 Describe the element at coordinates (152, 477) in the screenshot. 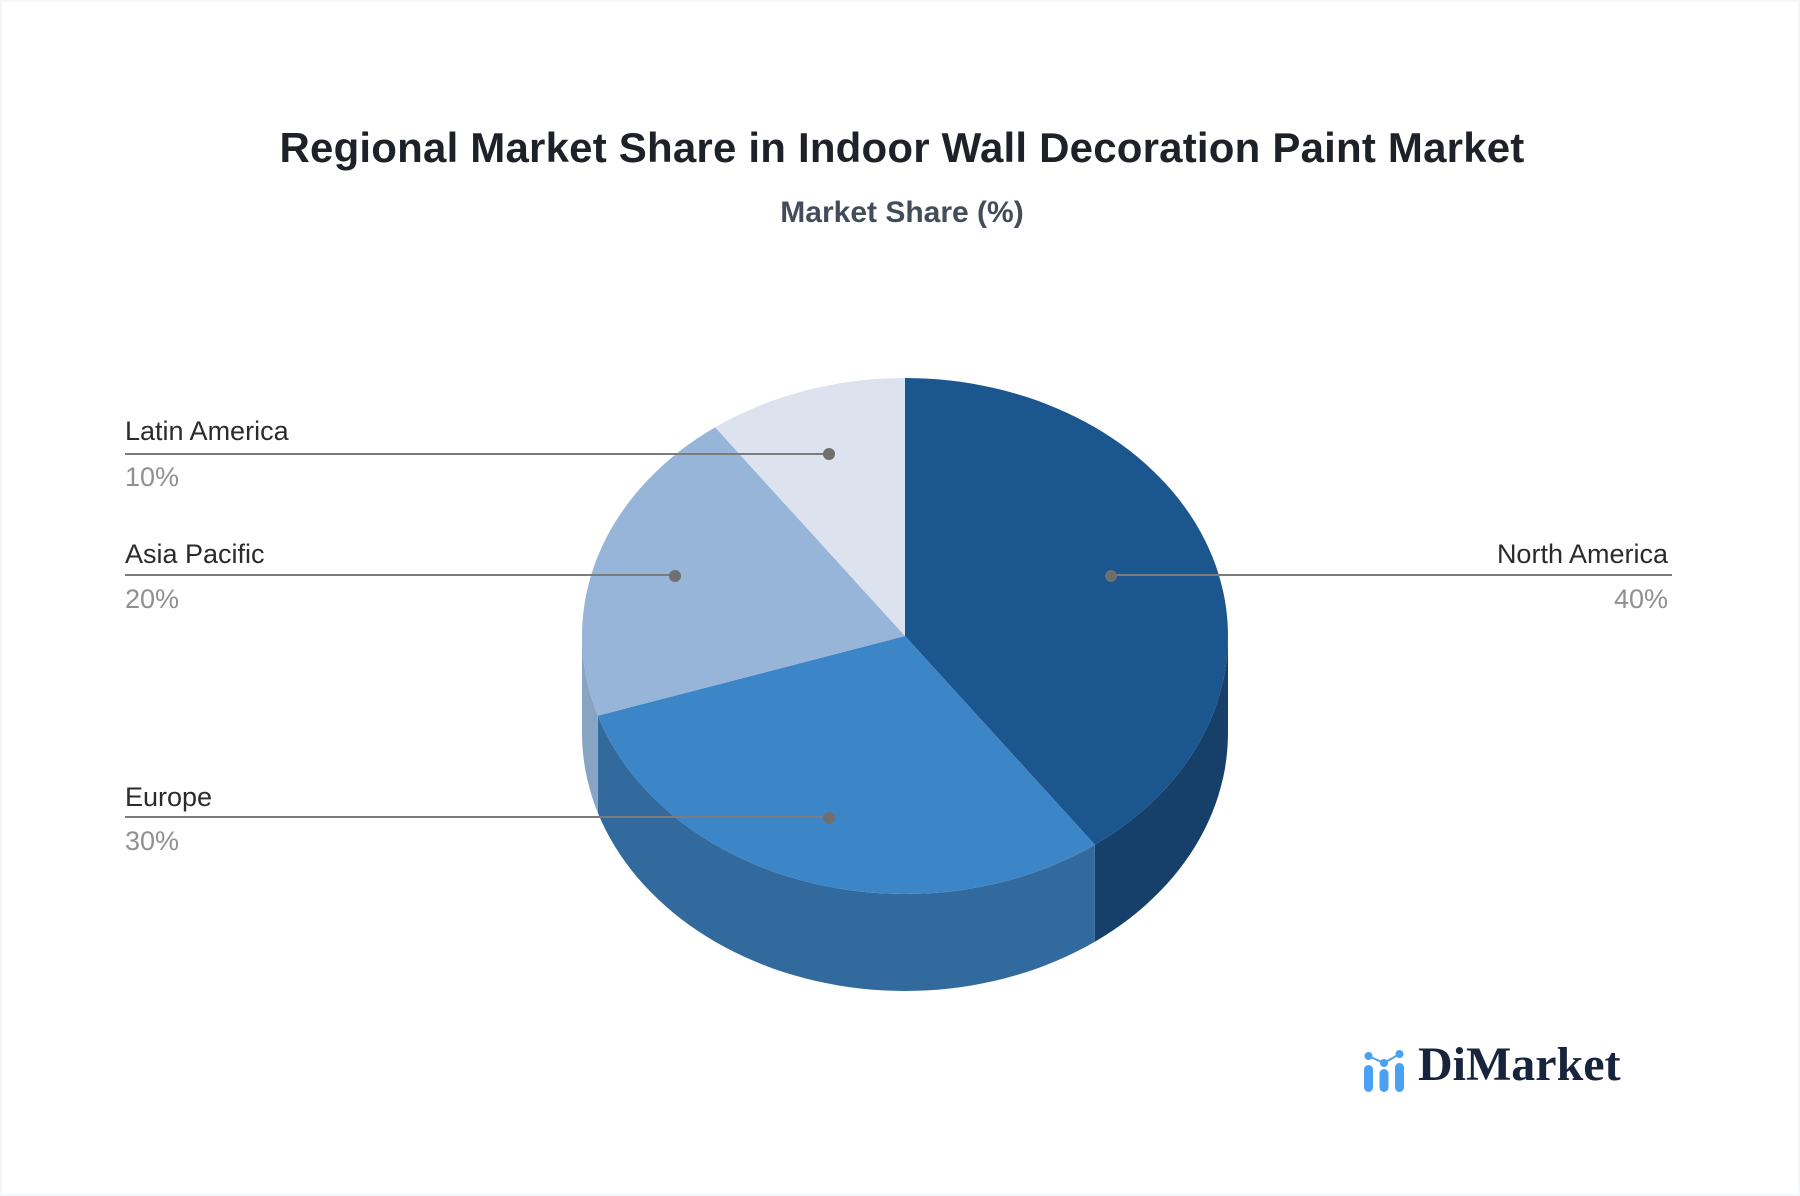

I see `callout-value-latin-america: 10%` at that location.